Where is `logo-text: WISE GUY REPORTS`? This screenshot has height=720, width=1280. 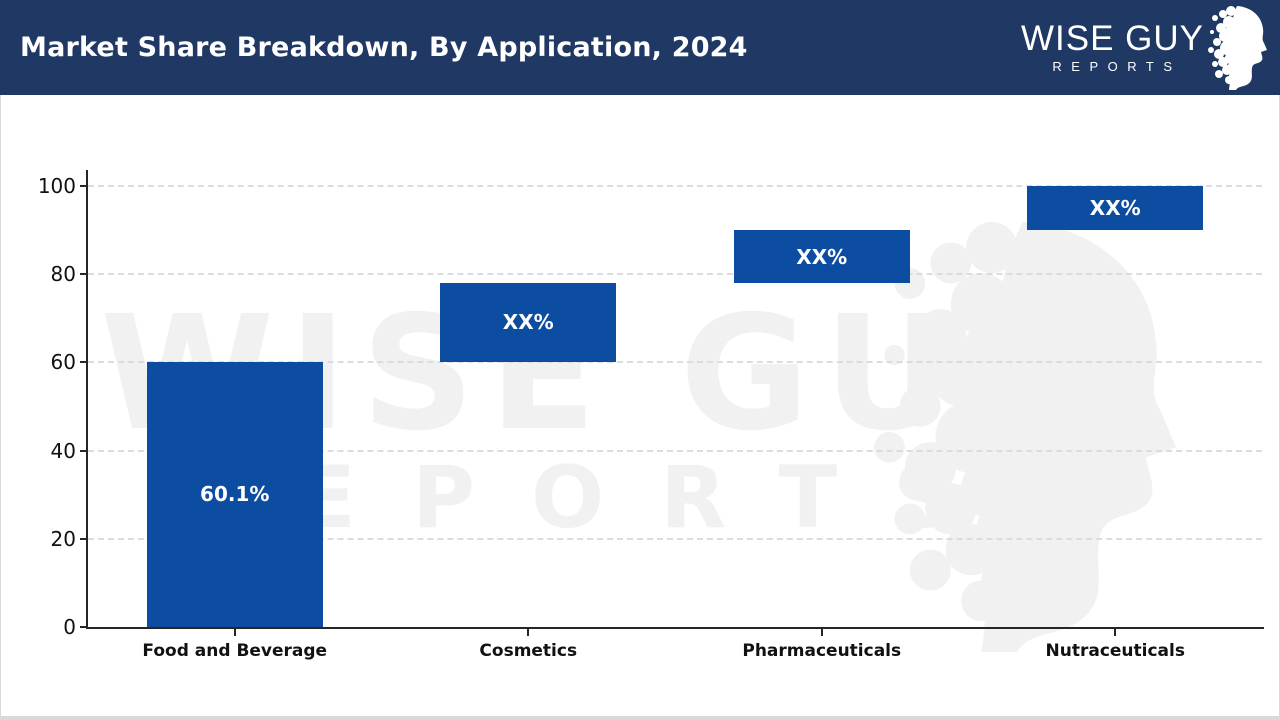 logo-text: WISE GUY REPORTS is located at coordinates (1112, 46).